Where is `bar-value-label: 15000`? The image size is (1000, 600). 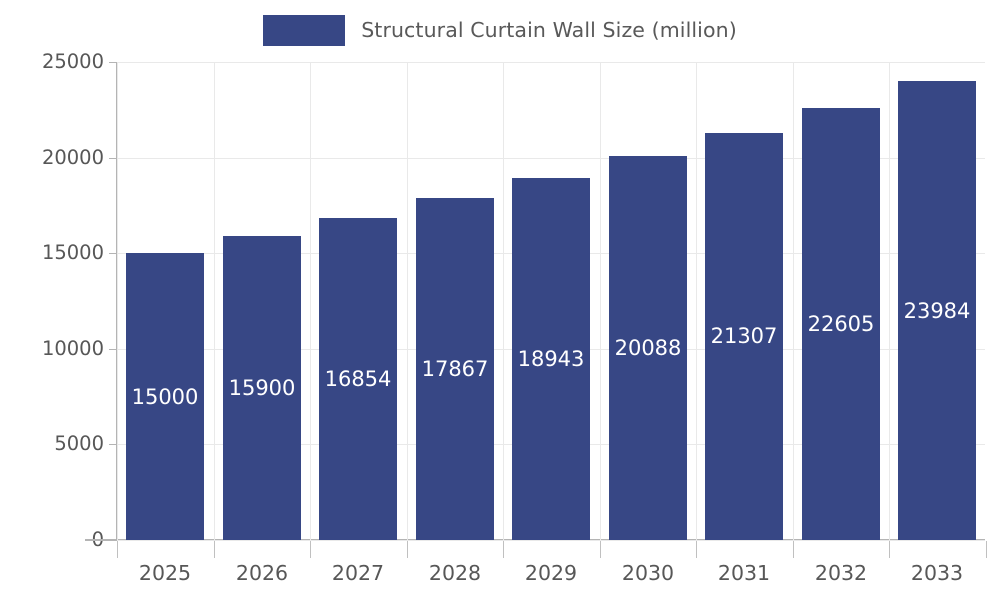
bar-value-label: 15000 is located at coordinates (165, 397).